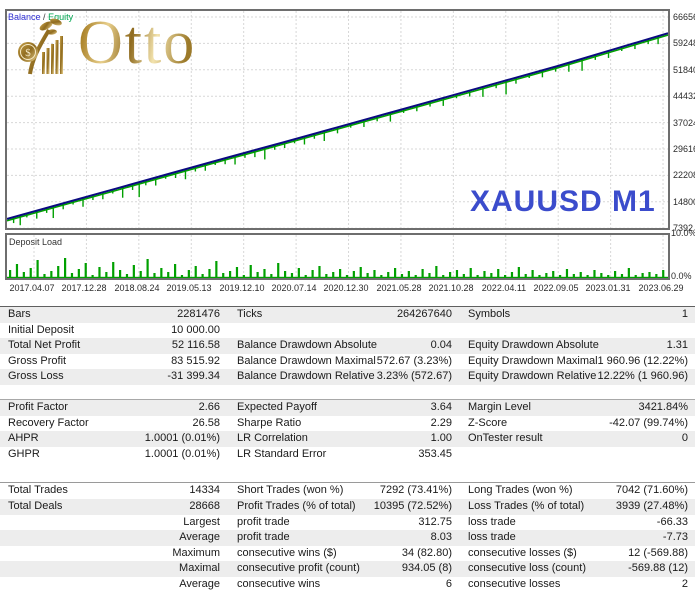 The width and height of the screenshot is (695, 600). I want to click on deposit-load-canvas, so click(337, 256).